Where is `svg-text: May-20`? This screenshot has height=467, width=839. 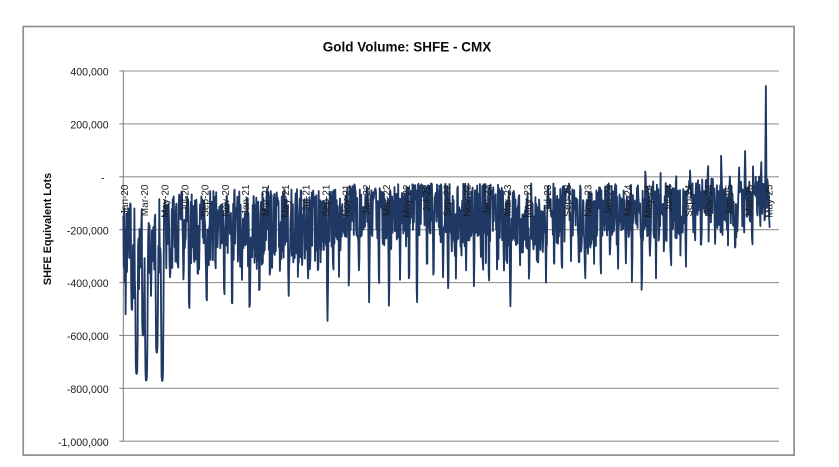
svg-text: May-20 is located at coordinates (165, 201).